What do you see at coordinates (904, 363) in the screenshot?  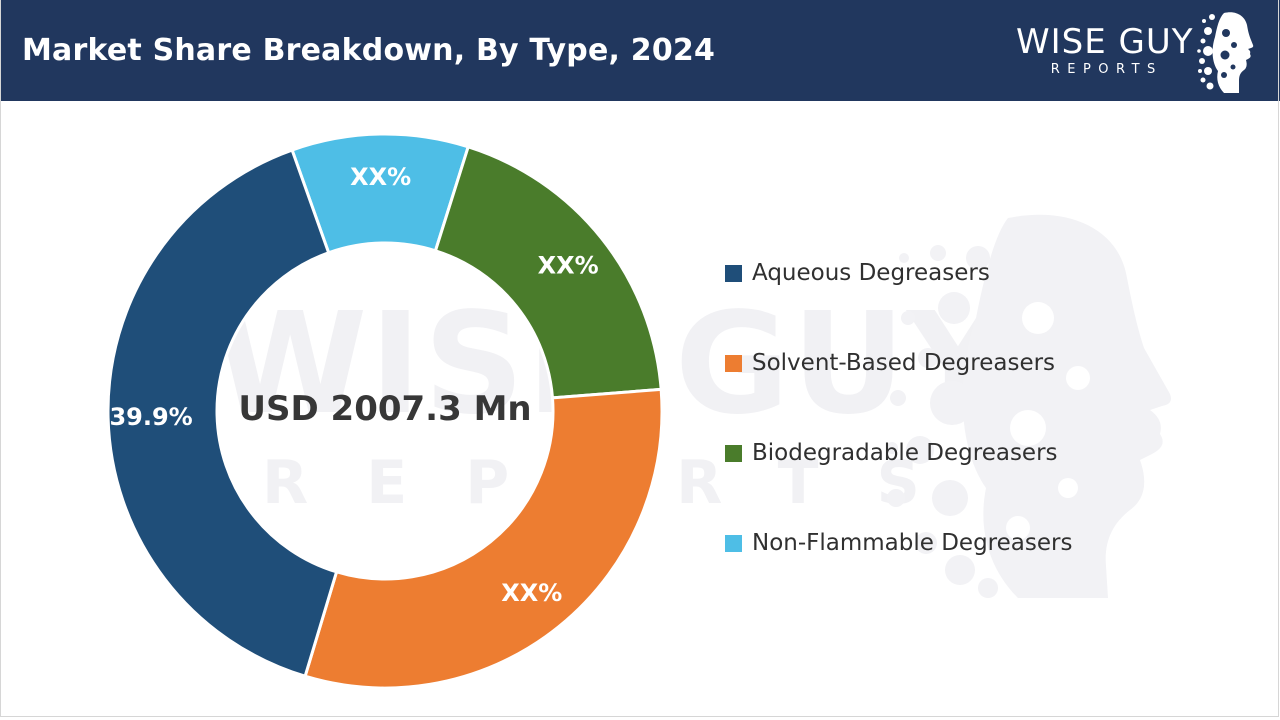 I see `legend-label: Solvent-Based Degreasers` at bounding box center [904, 363].